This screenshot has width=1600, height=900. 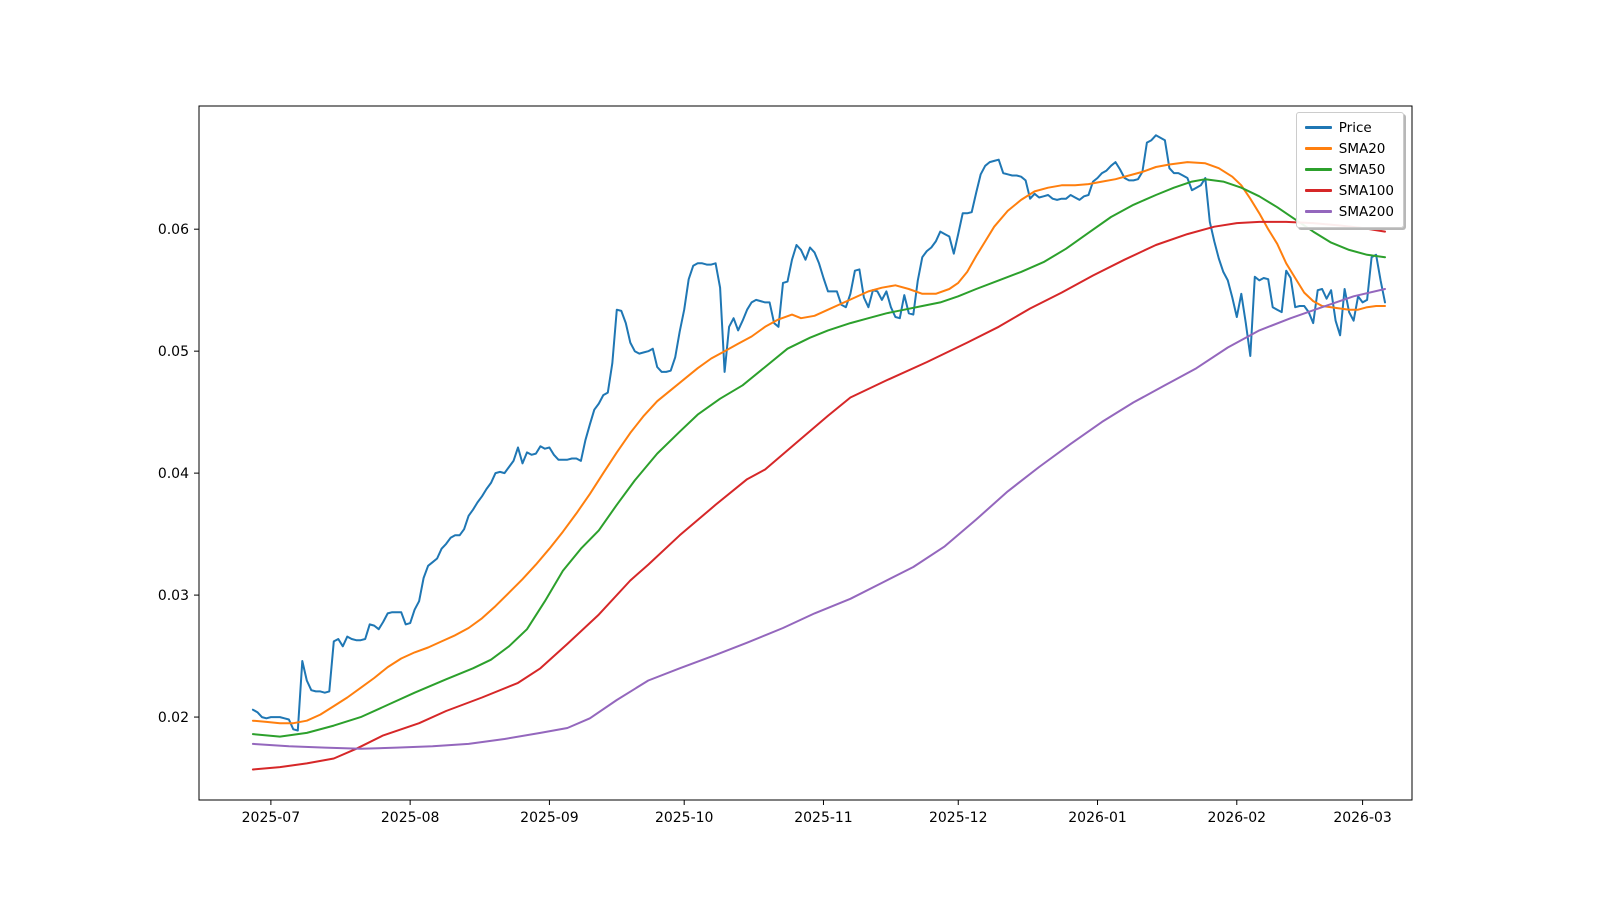 What do you see at coordinates (684, 818) in the screenshot?
I see `x-tick-label: 2025-10` at bounding box center [684, 818].